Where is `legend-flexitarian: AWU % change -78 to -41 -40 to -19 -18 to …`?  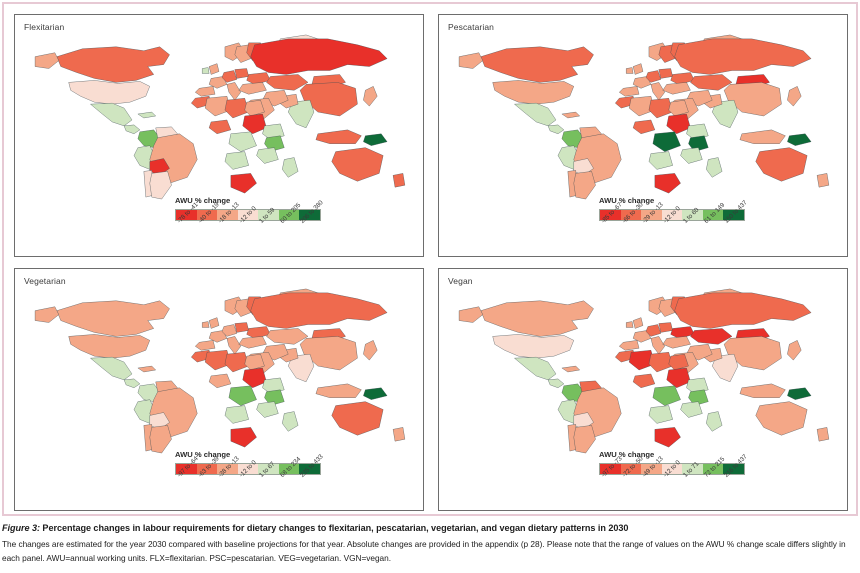 legend-flexitarian: AWU % change -78 to -41 -40 to -19 -18 to … is located at coordinates (292, 224).